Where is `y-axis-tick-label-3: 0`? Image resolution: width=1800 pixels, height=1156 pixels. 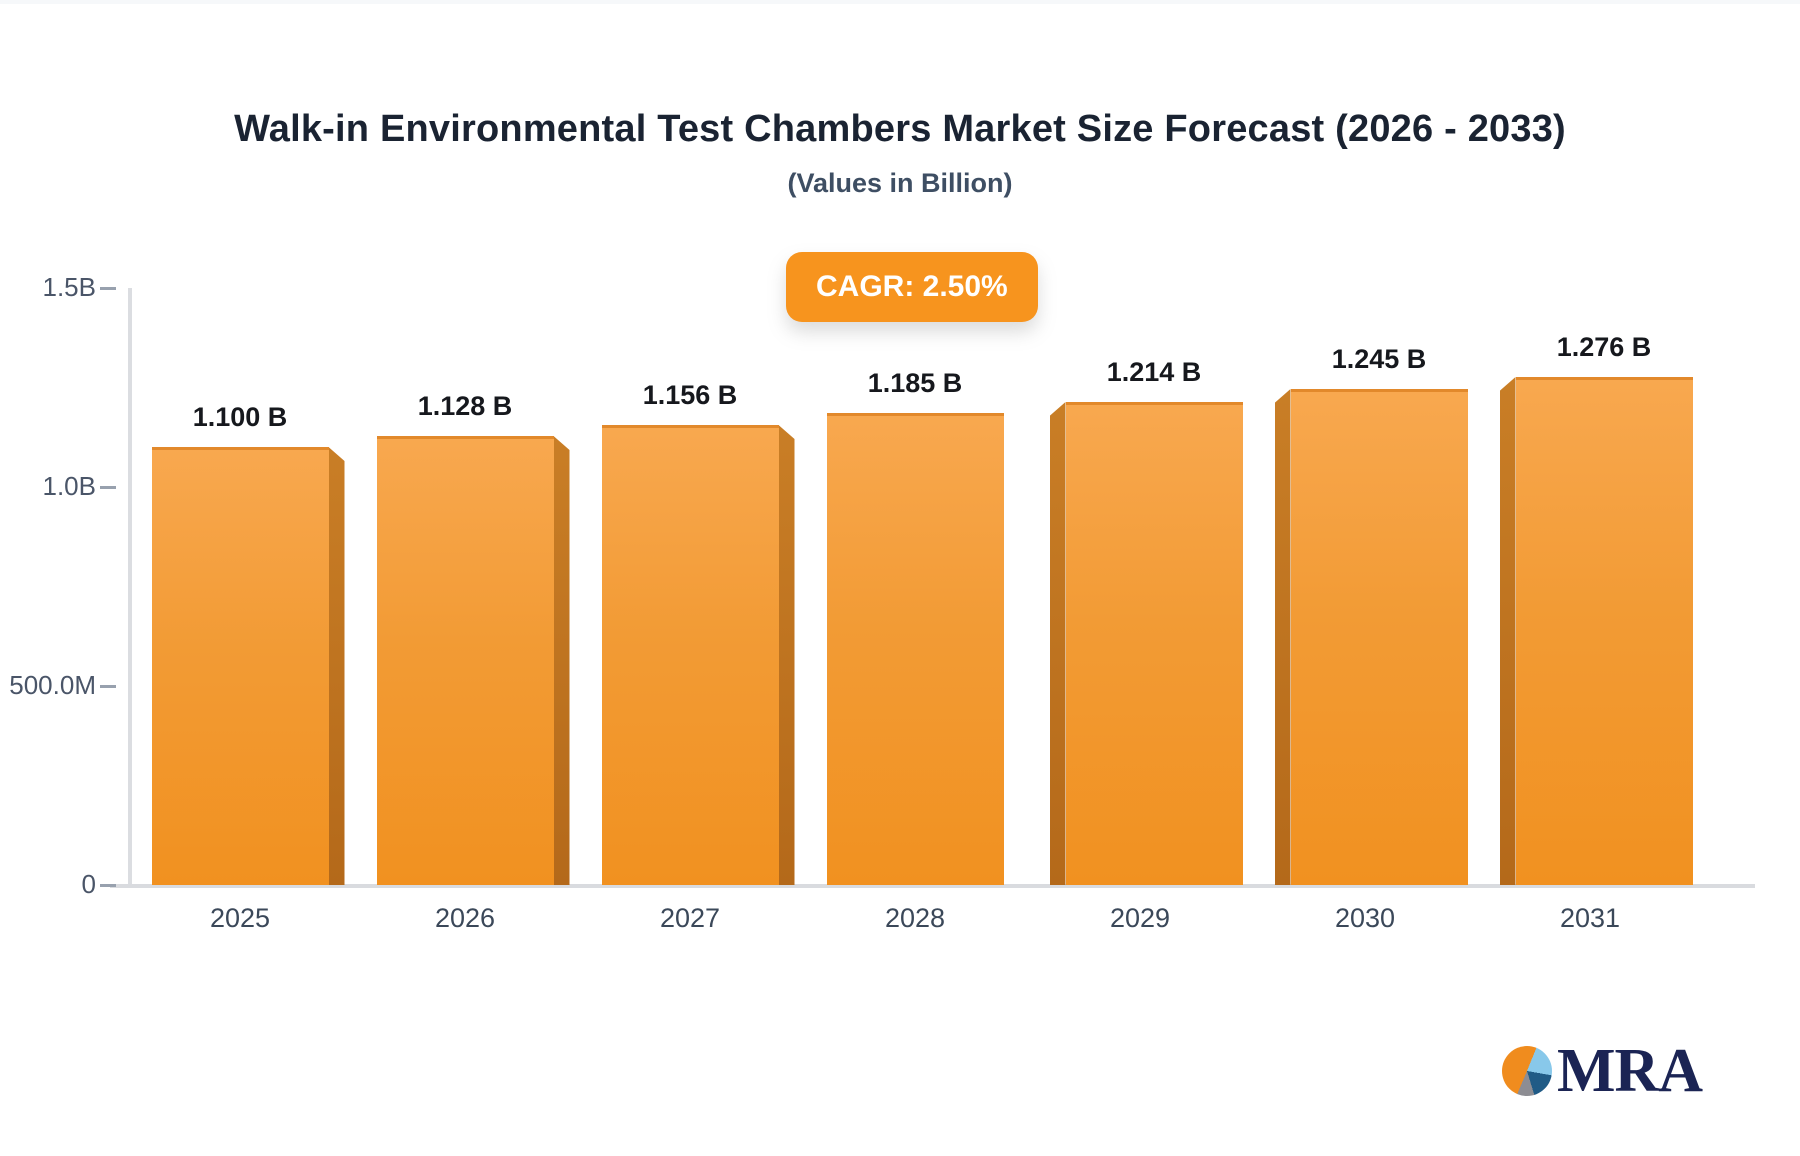 y-axis-tick-label-3: 0 is located at coordinates (88, 884).